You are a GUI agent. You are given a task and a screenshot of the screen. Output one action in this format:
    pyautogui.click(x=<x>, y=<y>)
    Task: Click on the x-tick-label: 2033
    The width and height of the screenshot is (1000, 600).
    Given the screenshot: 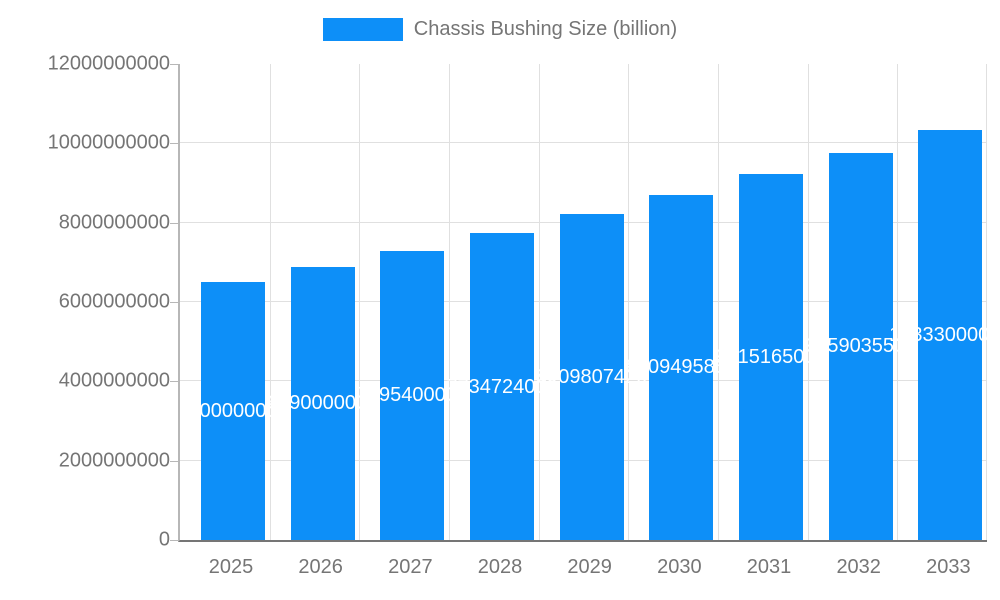 What is the action you would take?
    pyautogui.click(x=948, y=567)
    